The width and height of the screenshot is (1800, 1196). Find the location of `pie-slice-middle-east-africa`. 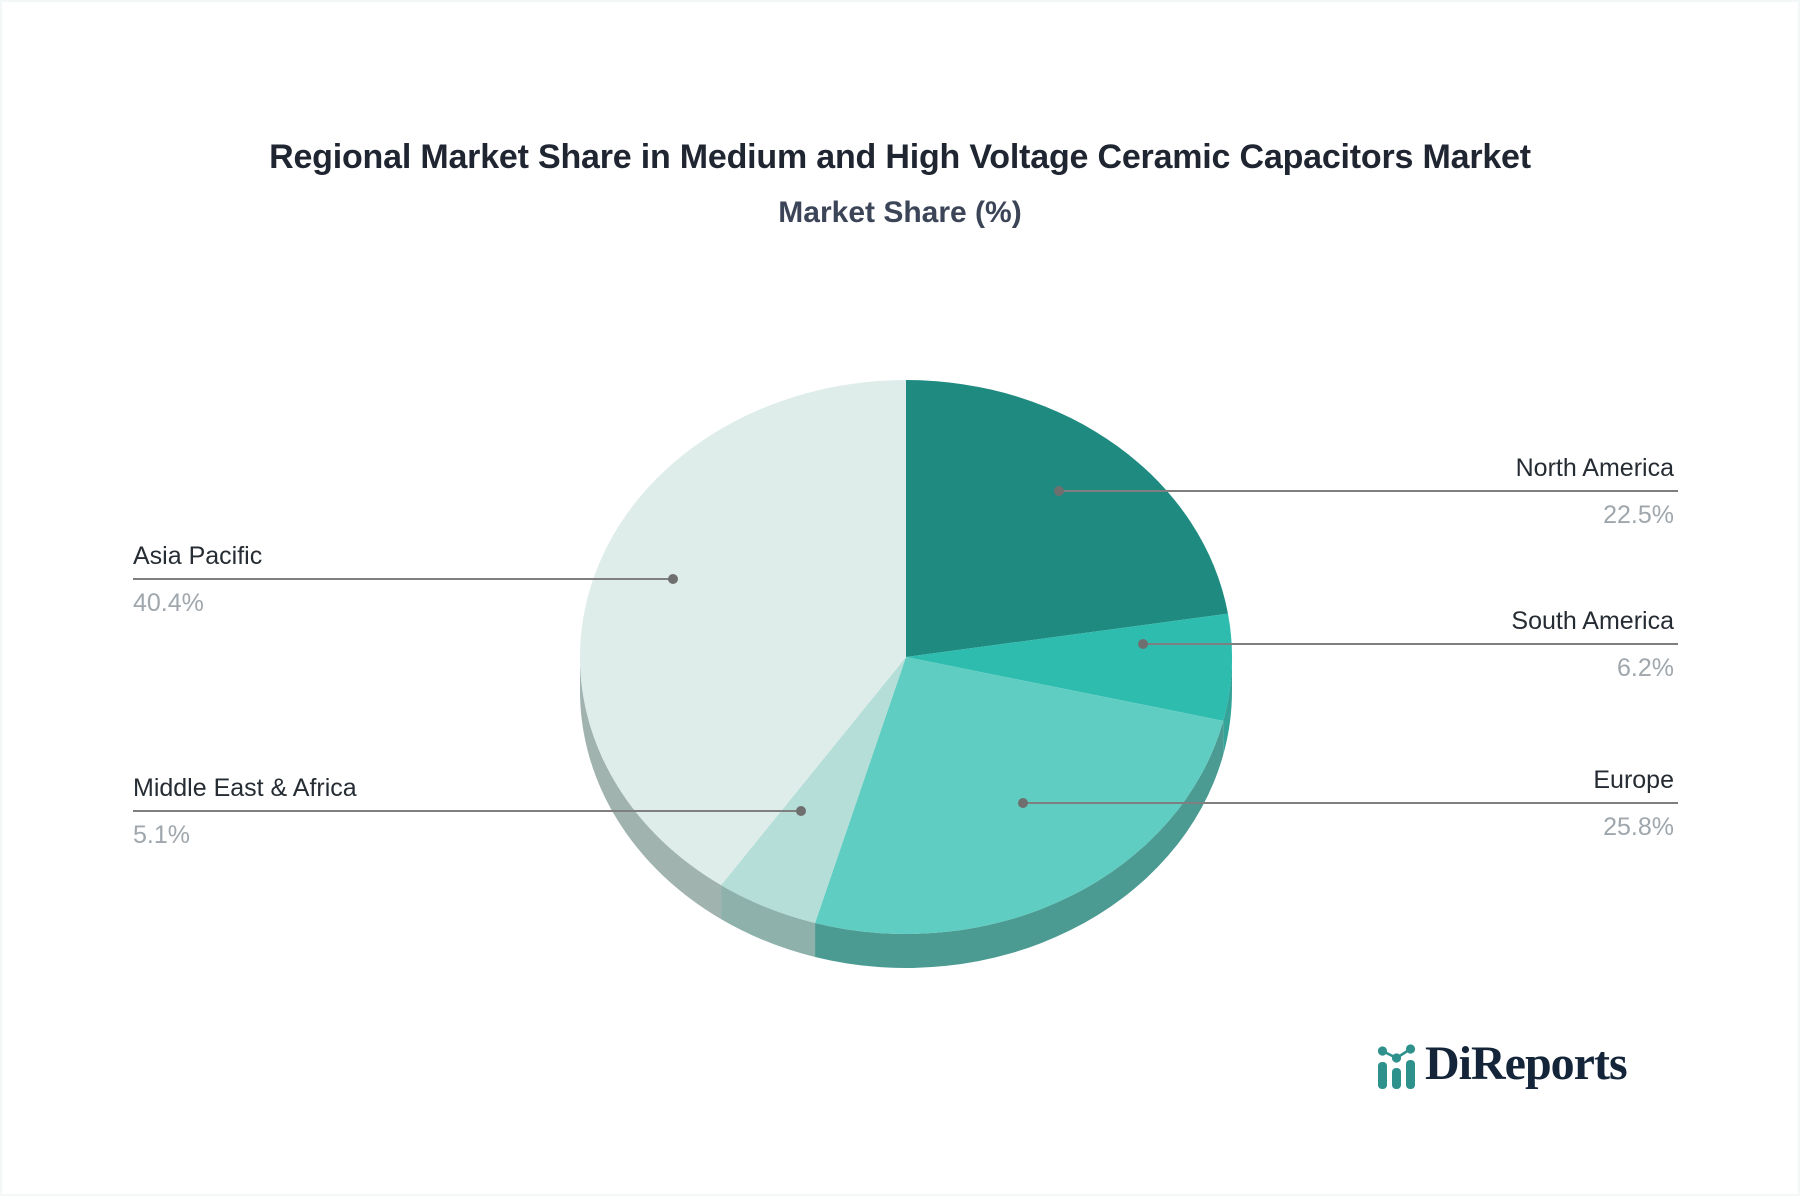

pie-slice-middle-east-africa is located at coordinates (813, 790).